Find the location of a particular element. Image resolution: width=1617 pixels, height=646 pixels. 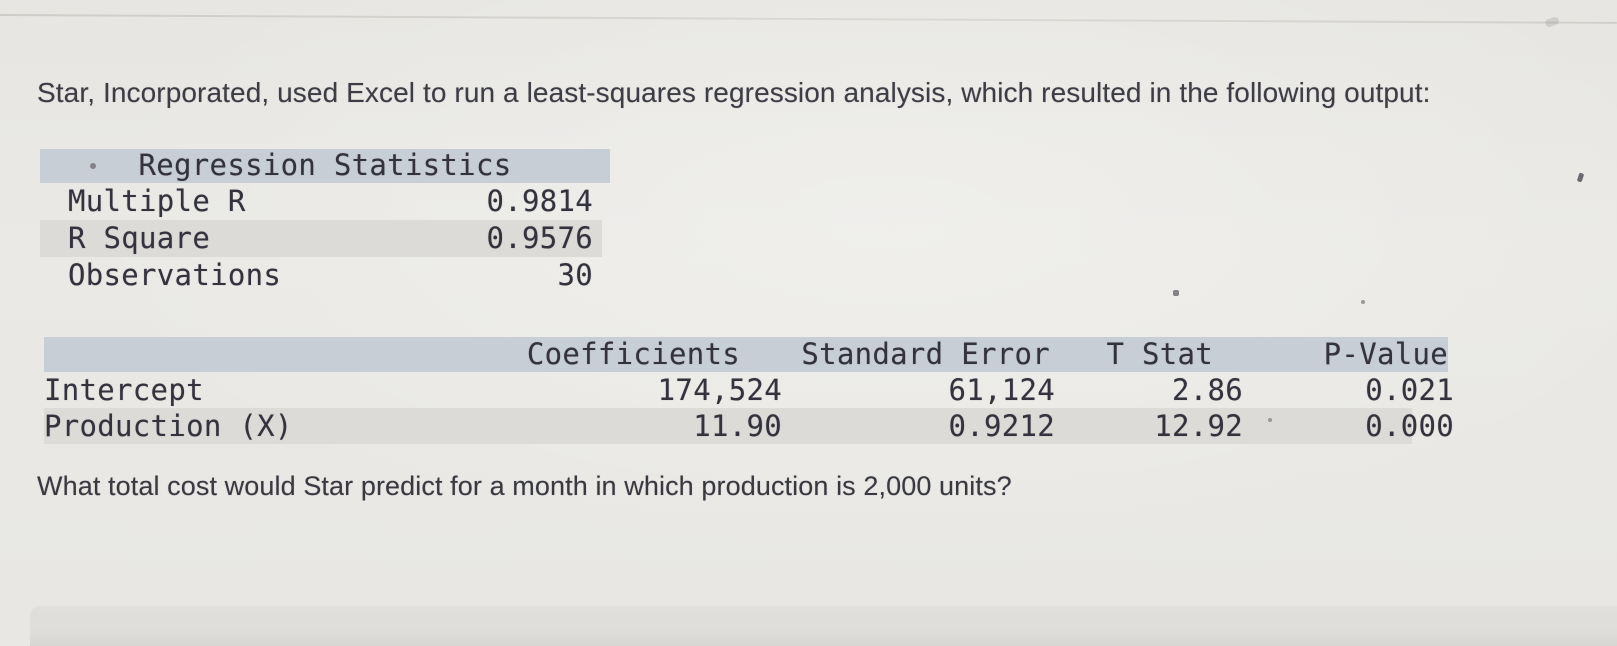

header-spacer is located at coordinates (182, 354).